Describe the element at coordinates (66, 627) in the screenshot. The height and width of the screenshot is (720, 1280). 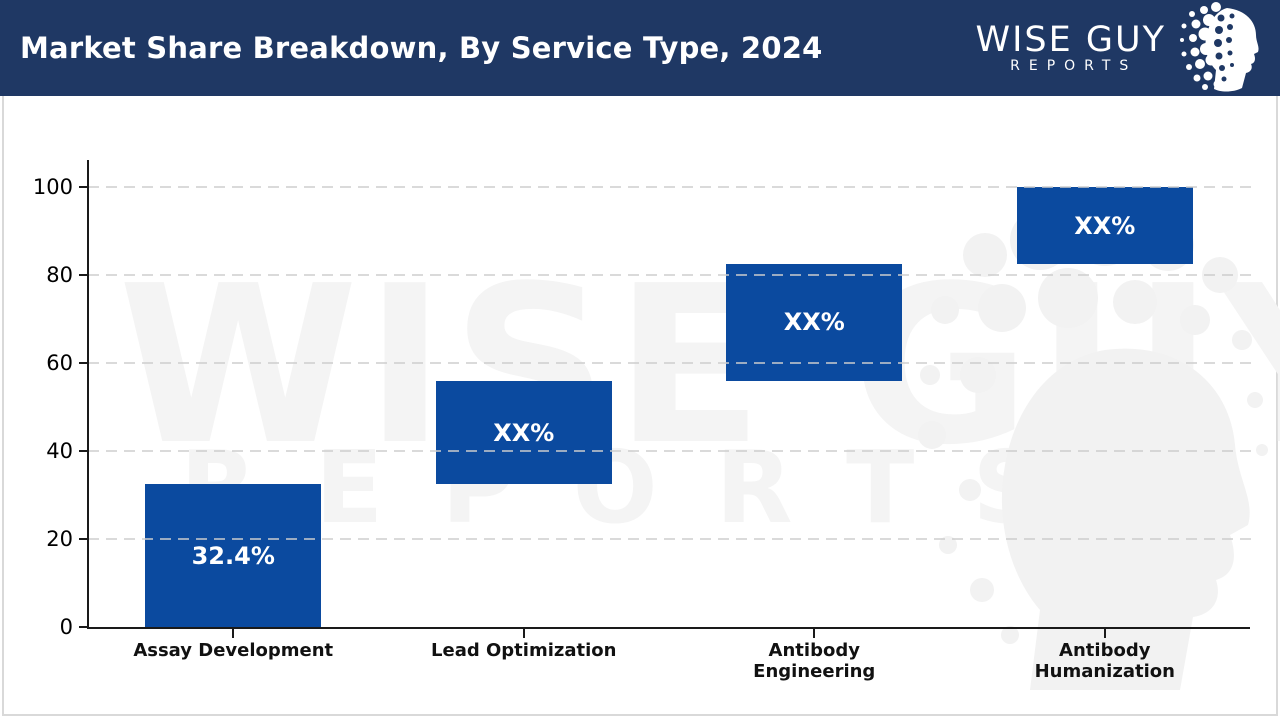
I see `y-tick-label-0: 0` at that location.